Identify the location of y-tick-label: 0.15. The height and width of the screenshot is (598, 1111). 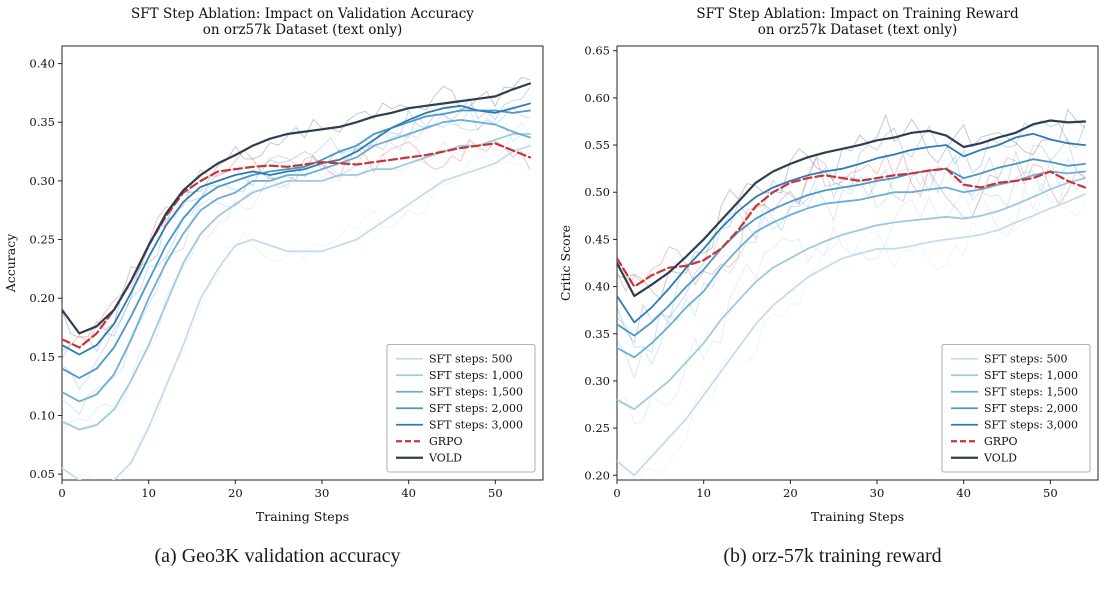
(42, 357).